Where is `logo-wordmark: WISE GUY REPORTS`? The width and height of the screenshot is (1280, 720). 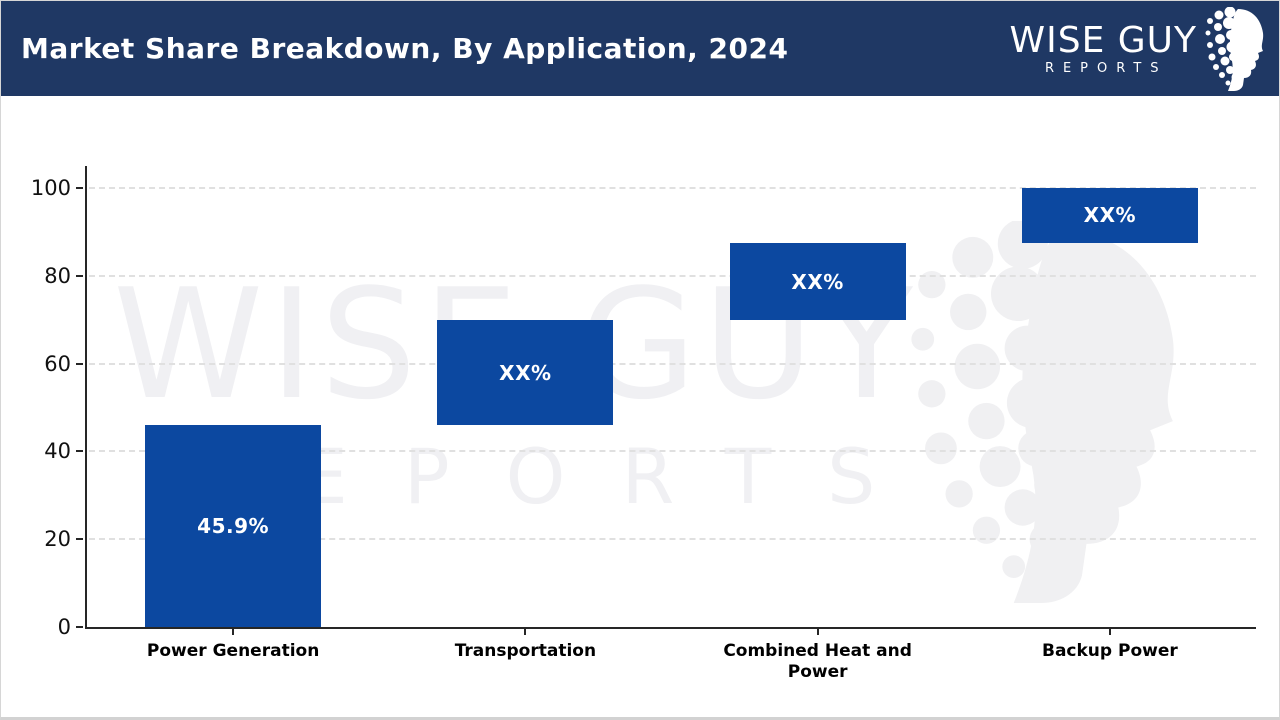 logo-wordmark: WISE GUY REPORTS is located at coordinates (1103, 48).